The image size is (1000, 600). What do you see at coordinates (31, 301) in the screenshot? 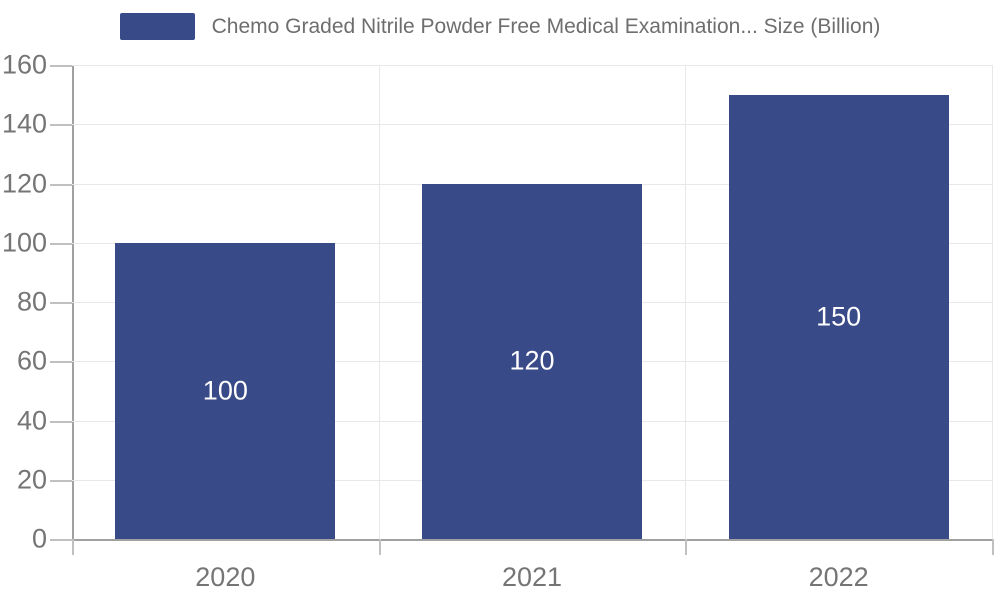
I see `y-tick-label: 80` at bounding box center [31, 301].